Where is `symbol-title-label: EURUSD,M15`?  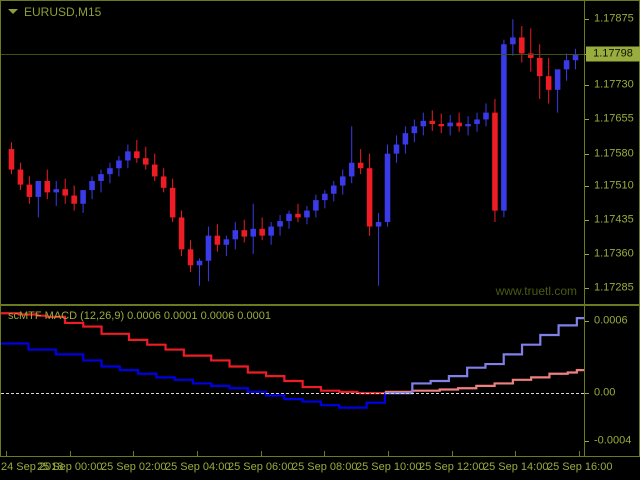
symbol-title-label: EURUSD,M15 is located at coordinates (63, 12).